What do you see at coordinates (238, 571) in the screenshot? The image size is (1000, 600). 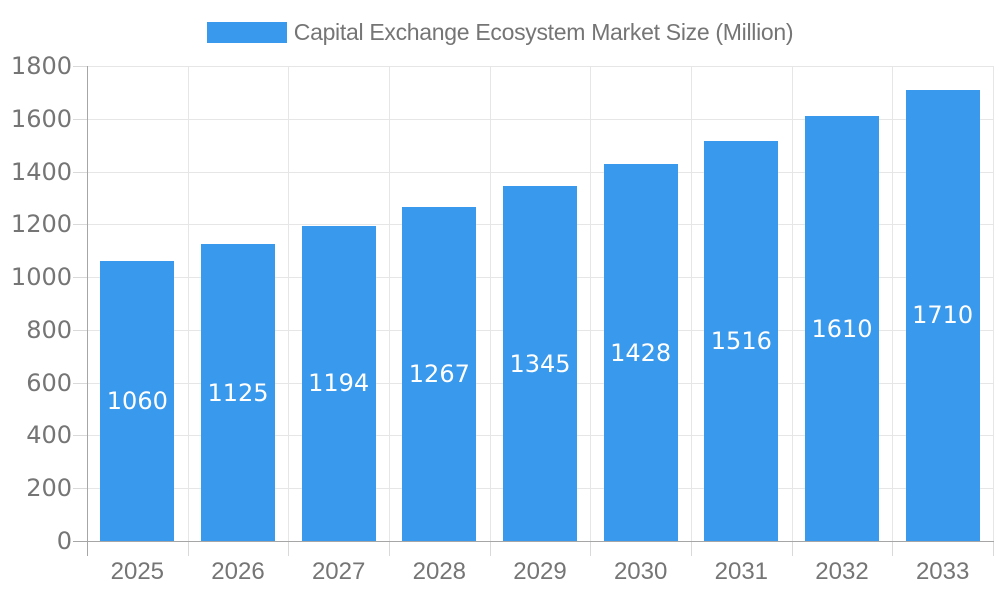 I see `x-tick-label: 2026` at bounding box center [238, 571].